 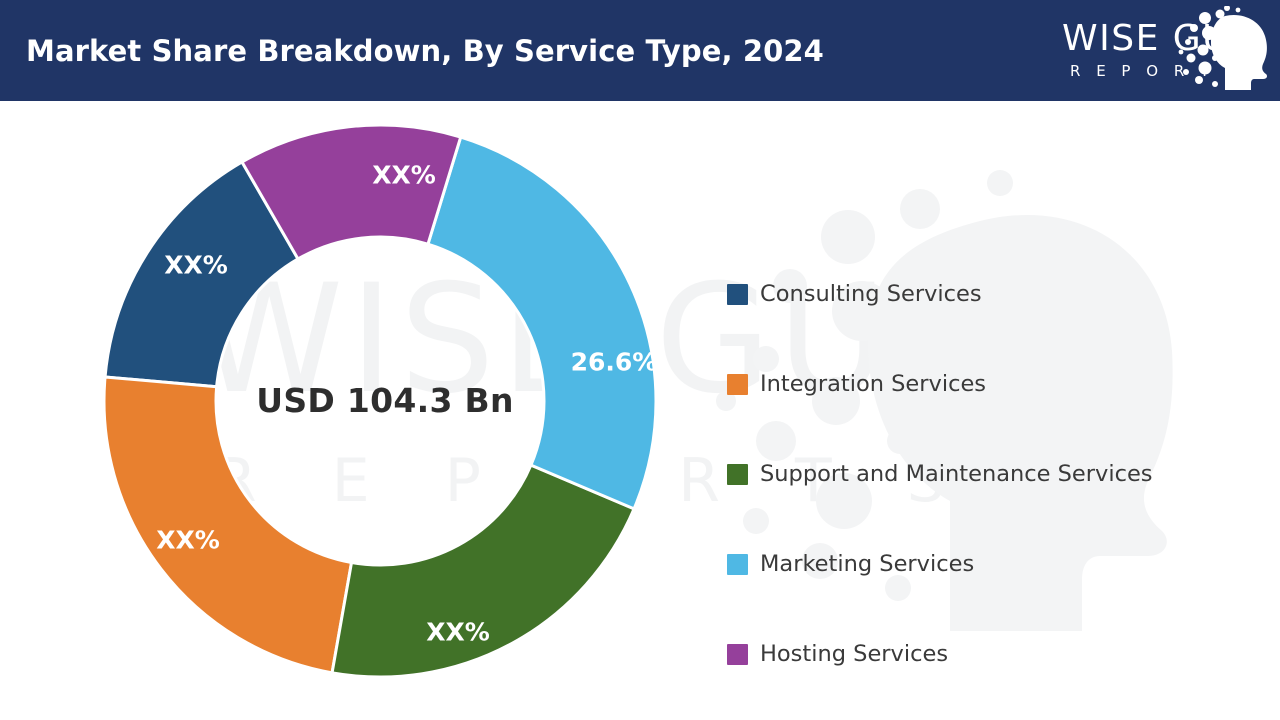 What do you see at coordinates (854, 654) in the screenshot?
I see `legend-label: Hosting Services` at bounding box center [854, 654].